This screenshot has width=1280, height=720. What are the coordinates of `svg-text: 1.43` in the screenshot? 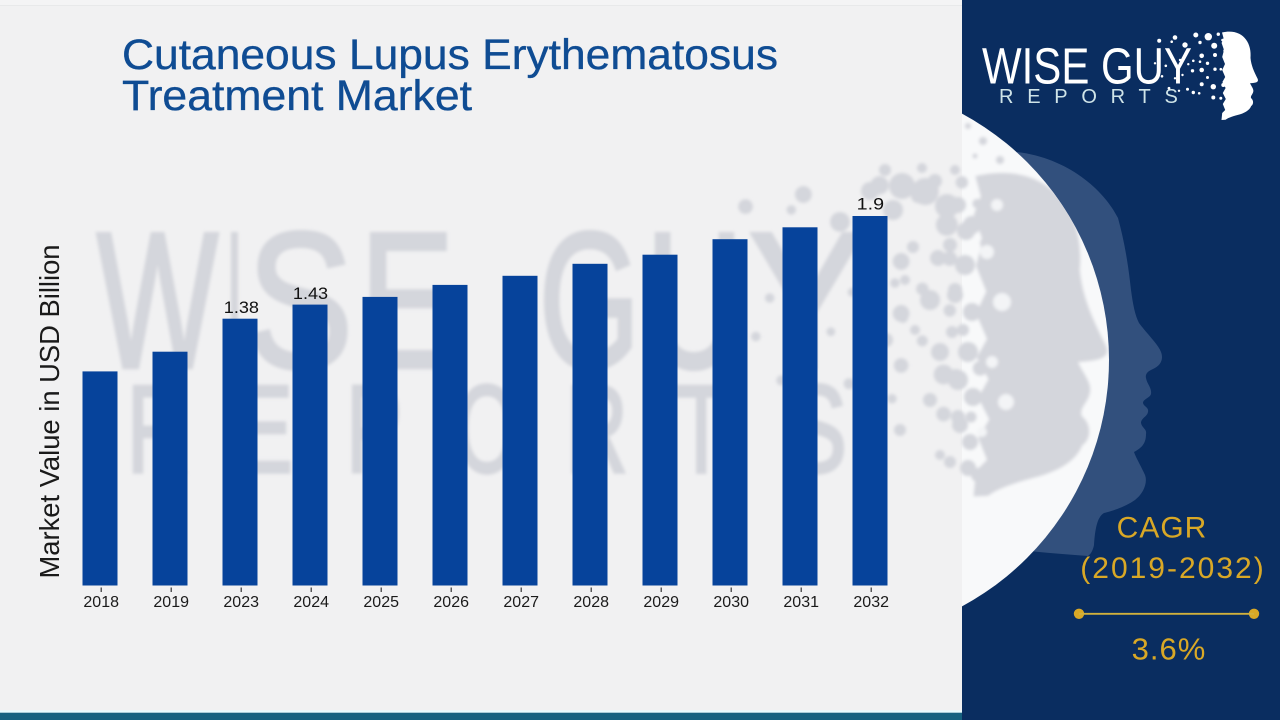 It's located at (310, 293).